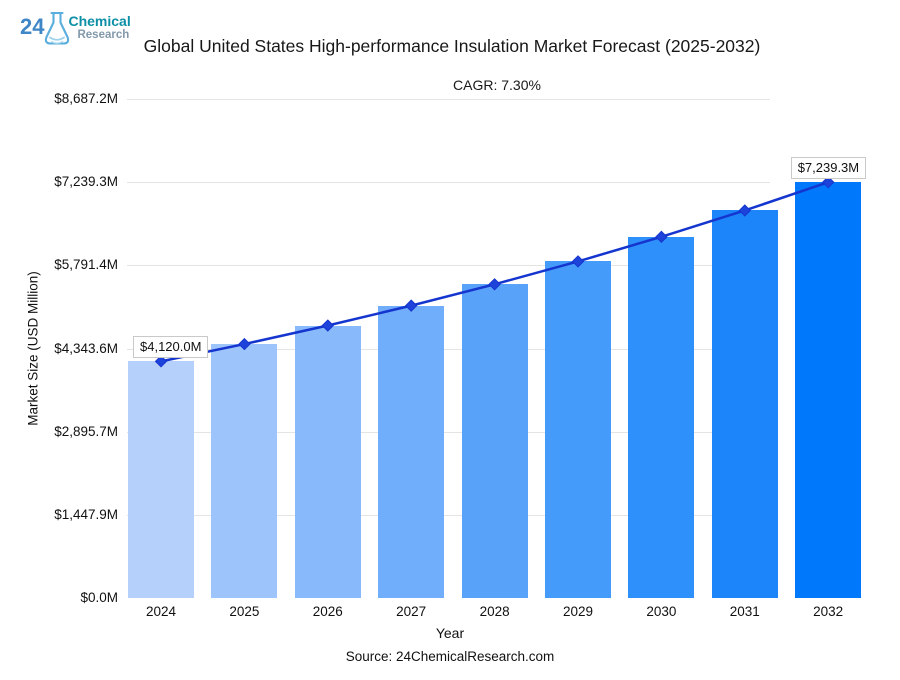  What do you see at coordinates (448, 432) in the screenshot?
I see `gridline-$2,895.7M` at bounding box center [448, 432].